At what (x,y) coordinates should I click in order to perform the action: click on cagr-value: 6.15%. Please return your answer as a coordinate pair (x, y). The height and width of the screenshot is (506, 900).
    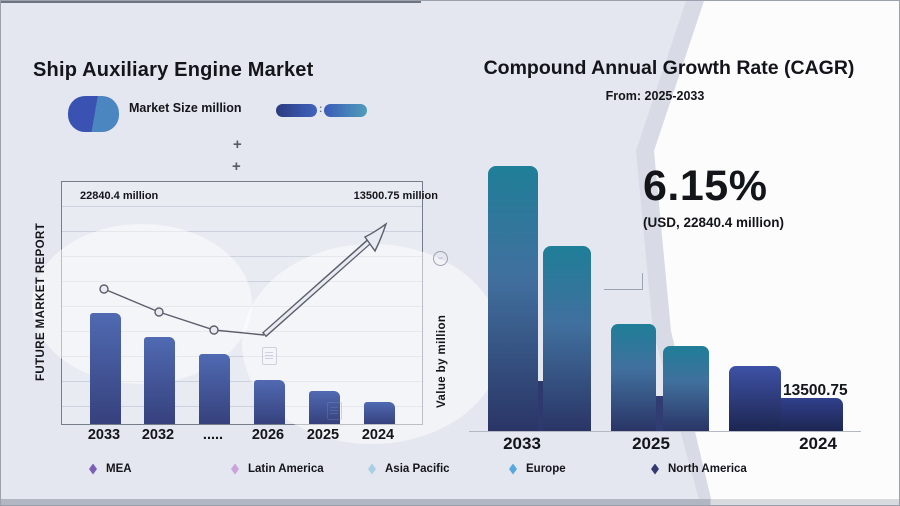
    Looking at the image, I should click on (705, 186).